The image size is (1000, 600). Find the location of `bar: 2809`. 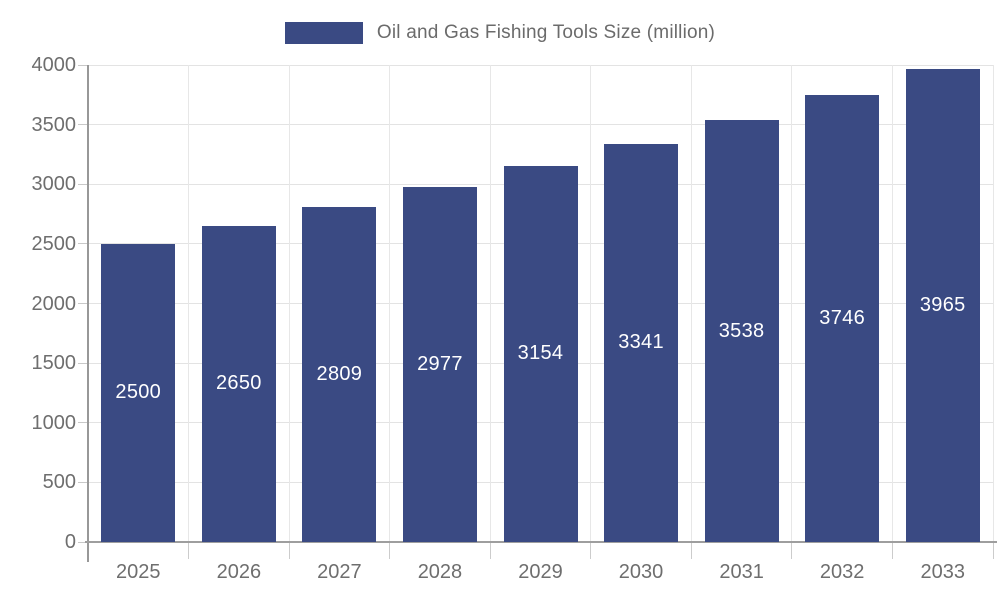

bar: 2809 is located at coordinates (339, 374).